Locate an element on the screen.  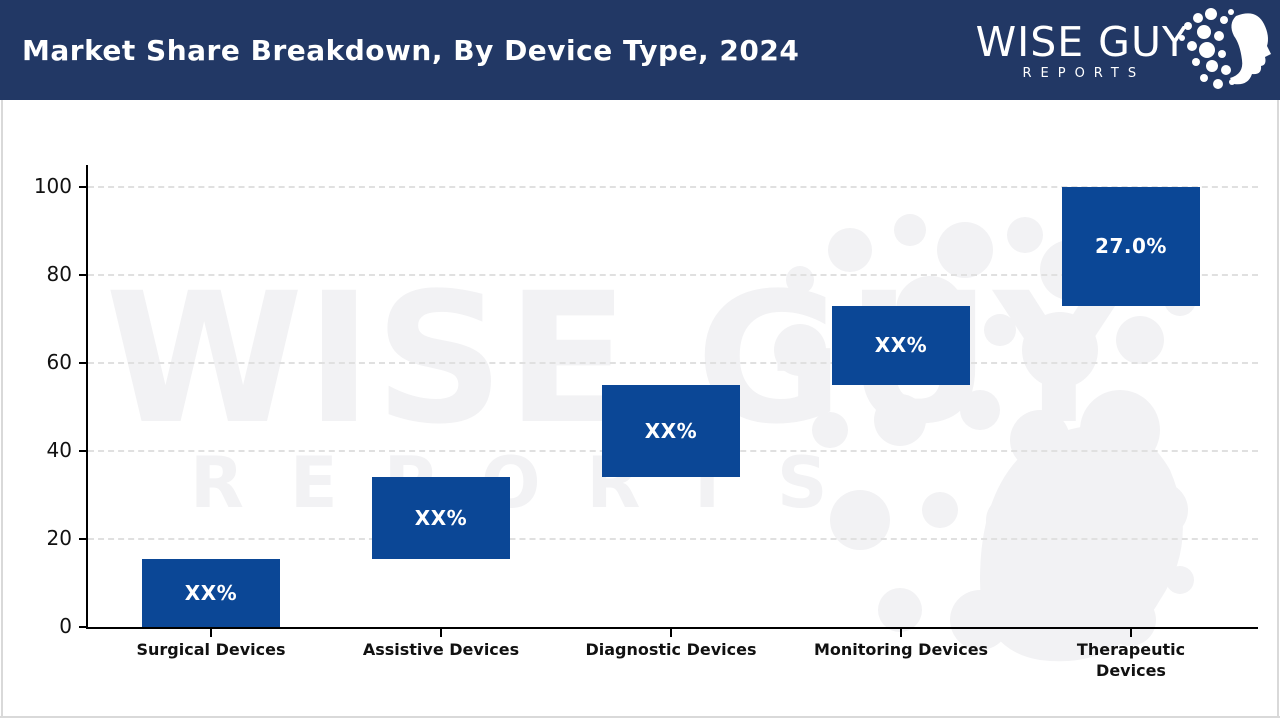
y-tick-label-80: 80 is located at coordinates (59, 274).